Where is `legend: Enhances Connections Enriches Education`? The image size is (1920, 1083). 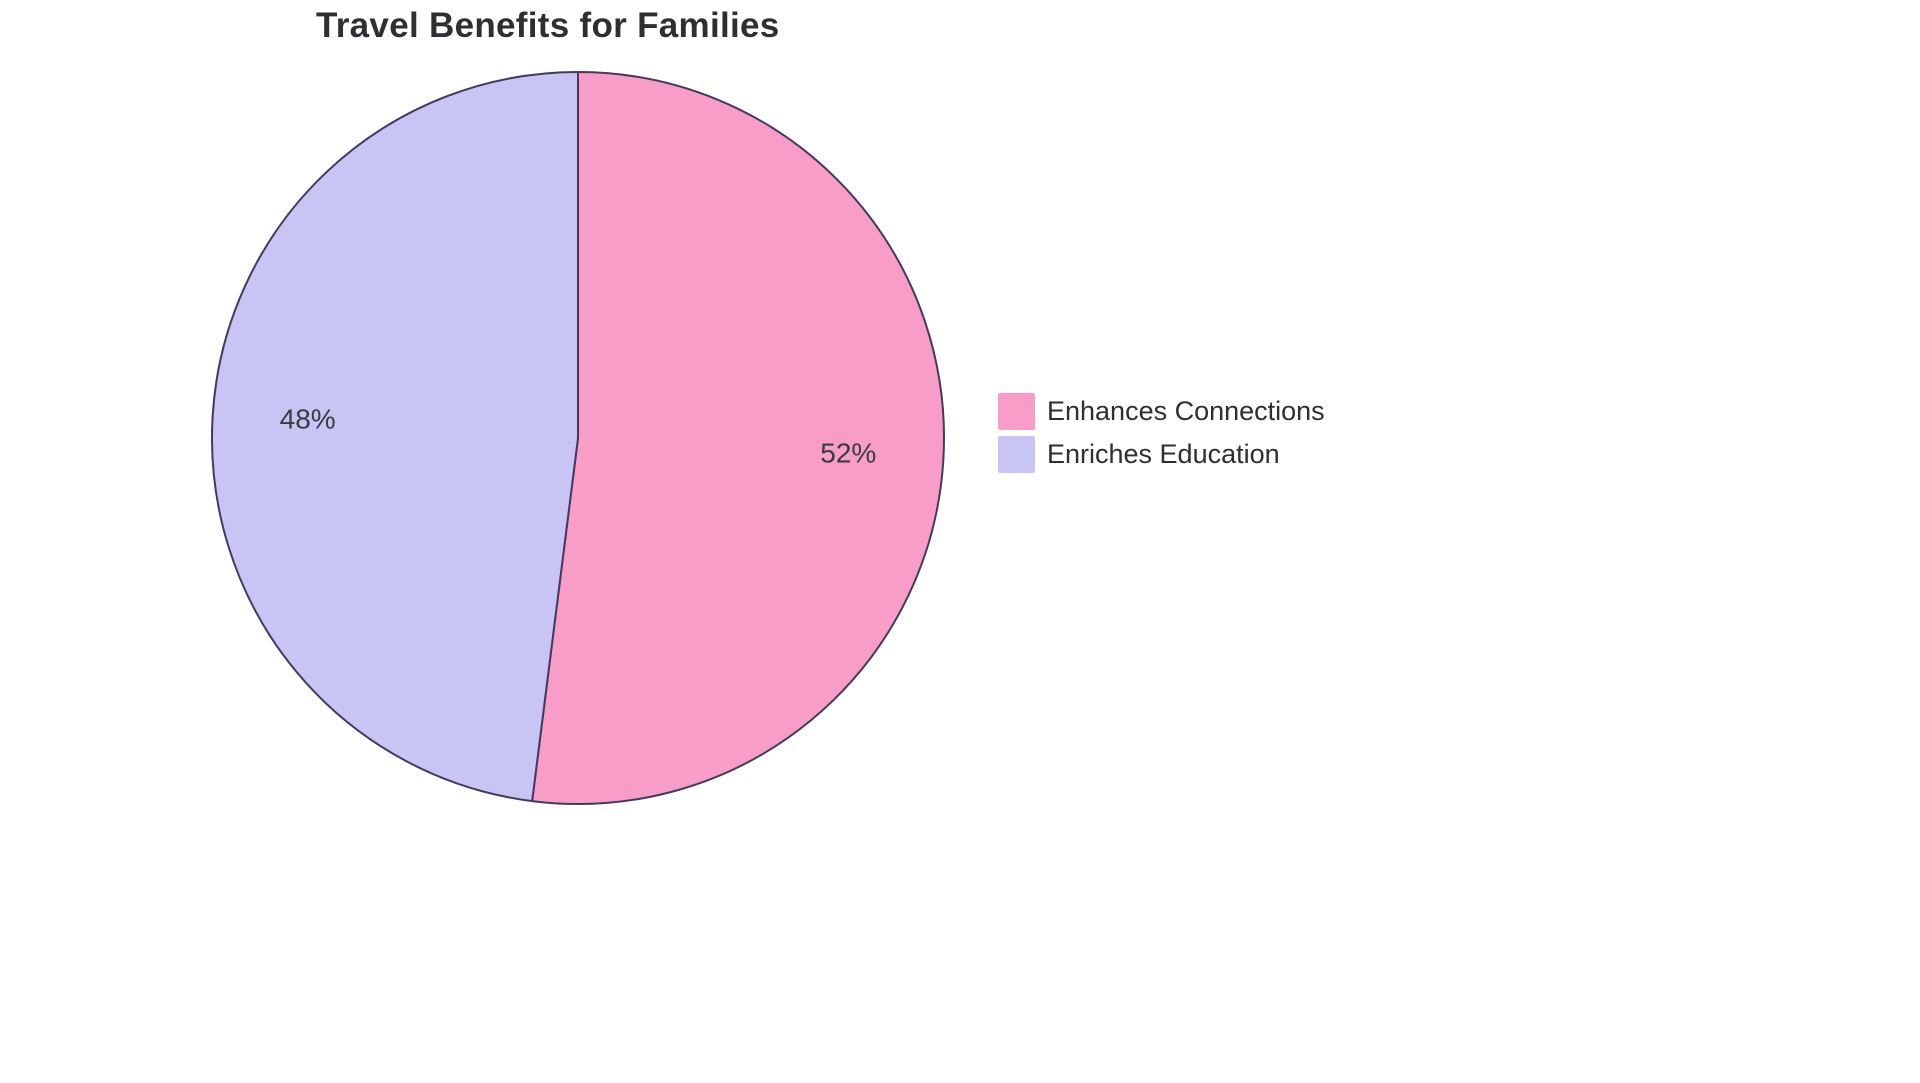 legend: Enhances Connections Enriches Education is located at coordinates (1161, 433).